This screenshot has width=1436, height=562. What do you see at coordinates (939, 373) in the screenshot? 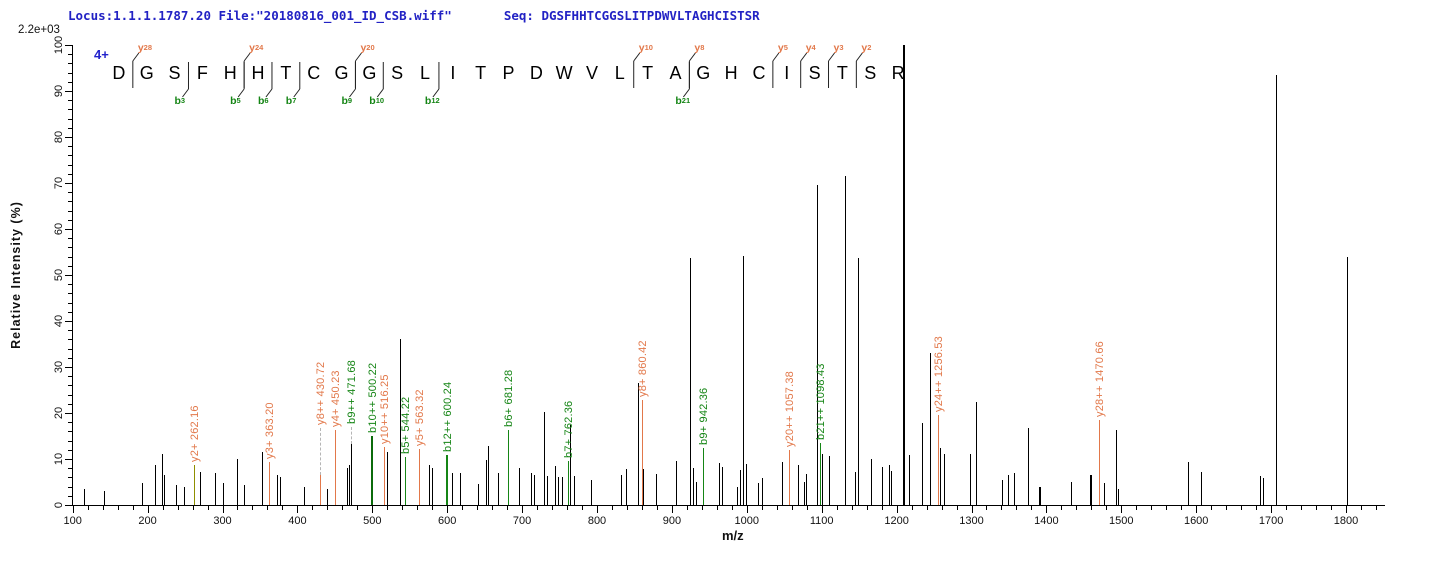
I see `annotated-peak-label: y24++ 1256.53` at bounding box center [939, 373].